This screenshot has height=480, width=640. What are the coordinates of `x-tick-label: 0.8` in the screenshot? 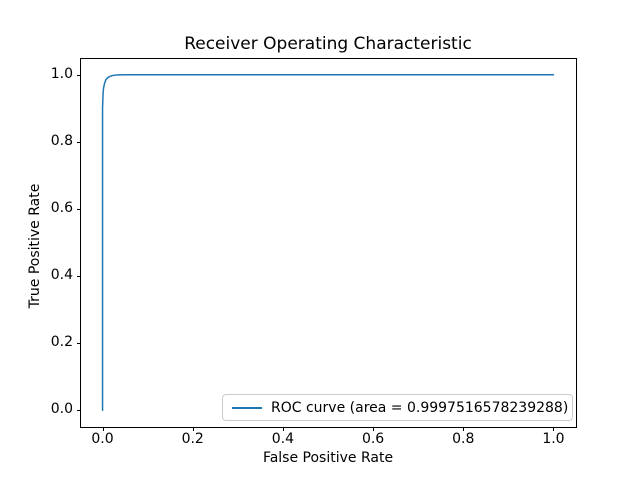 It's located at (463, 439).